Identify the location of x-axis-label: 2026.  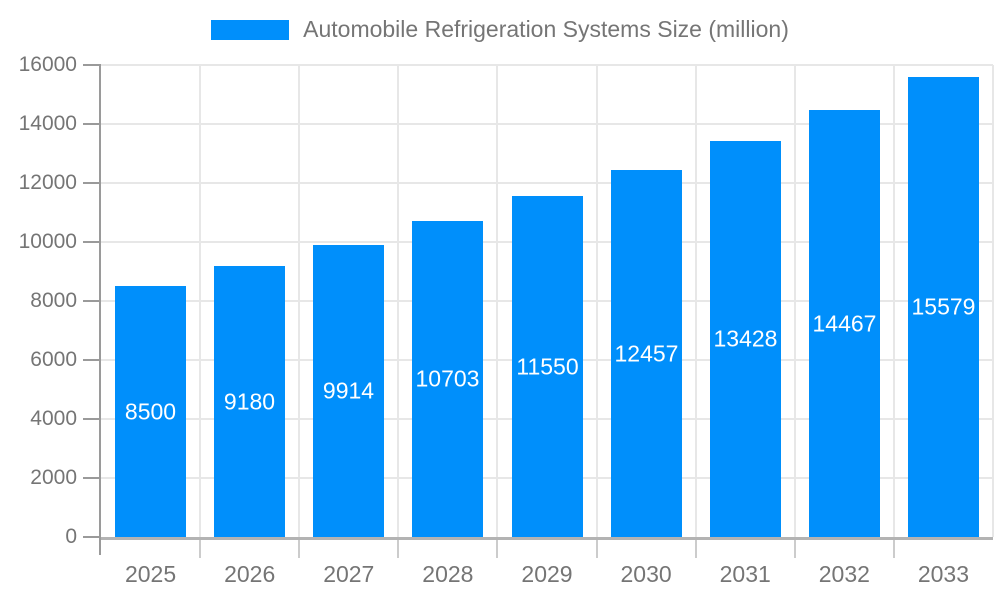
(250, 574).